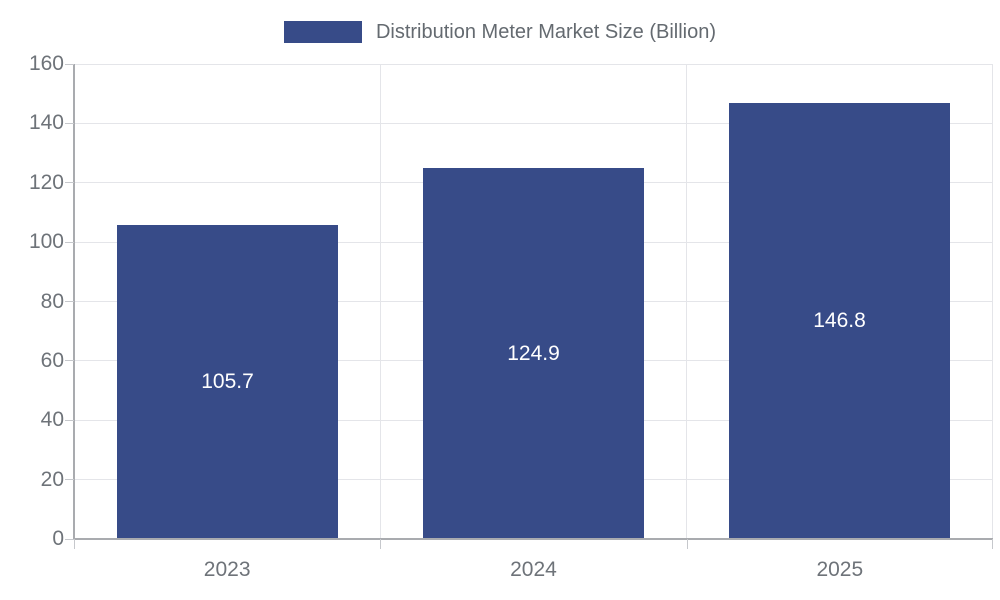 The height and width of the screenshot is (600, 1000). I want to click on x-axis-label: 2024, so click(533, 569).